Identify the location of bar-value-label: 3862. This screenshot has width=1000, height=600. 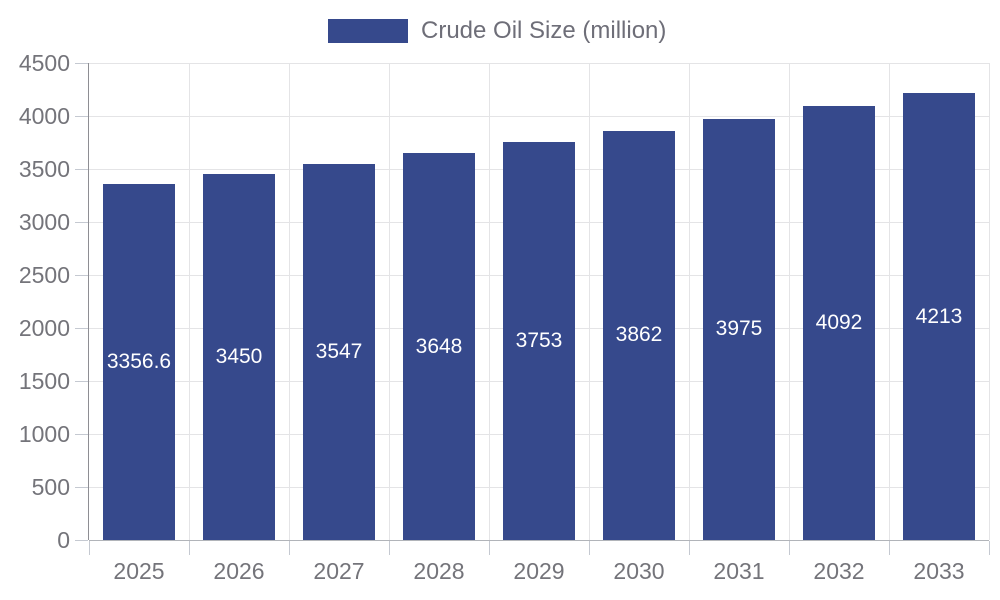
(639, 335).